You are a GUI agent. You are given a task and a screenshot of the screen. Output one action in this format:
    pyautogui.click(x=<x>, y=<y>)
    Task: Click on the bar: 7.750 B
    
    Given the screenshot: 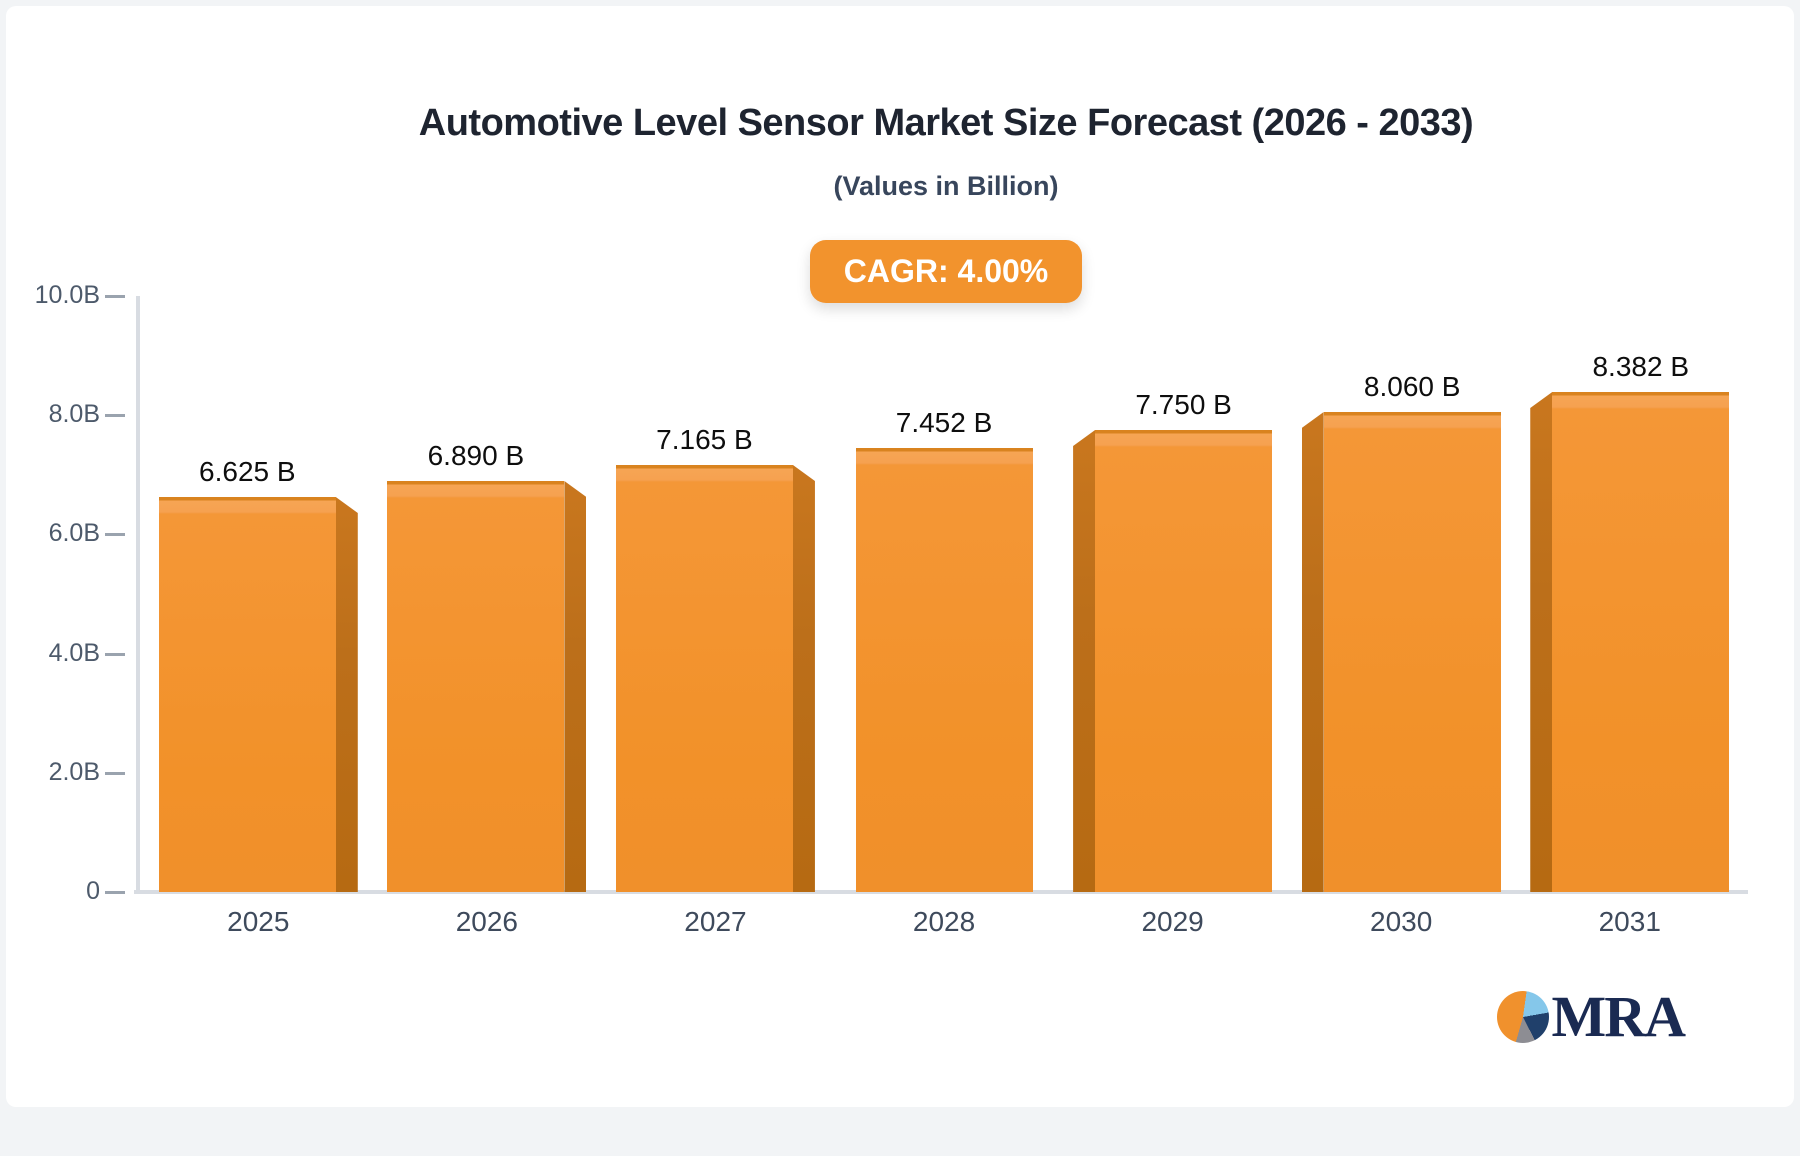 What is the action you would take?
    pyautogui.click(x=1173, y=640)
    